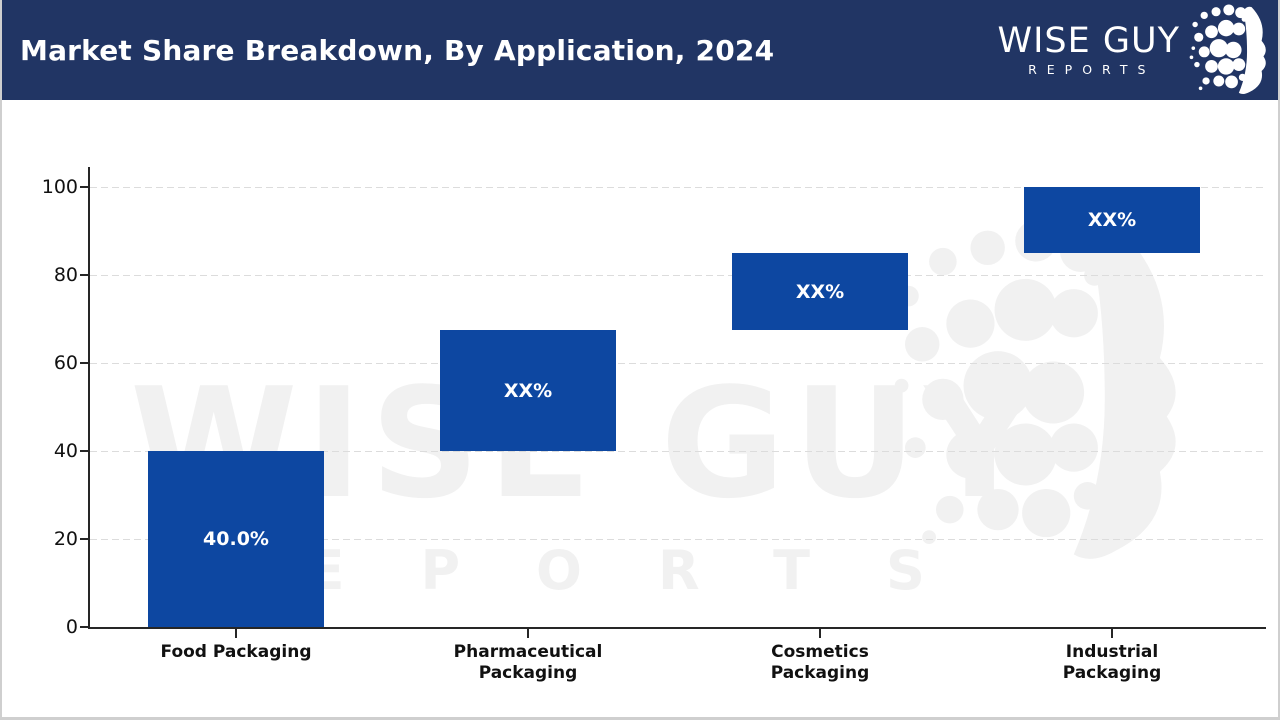 The height and width of the screenshot is (720, 1280). I want to click on brand-logo-text: WISE GUY REPORTS, so click(1088, 48).